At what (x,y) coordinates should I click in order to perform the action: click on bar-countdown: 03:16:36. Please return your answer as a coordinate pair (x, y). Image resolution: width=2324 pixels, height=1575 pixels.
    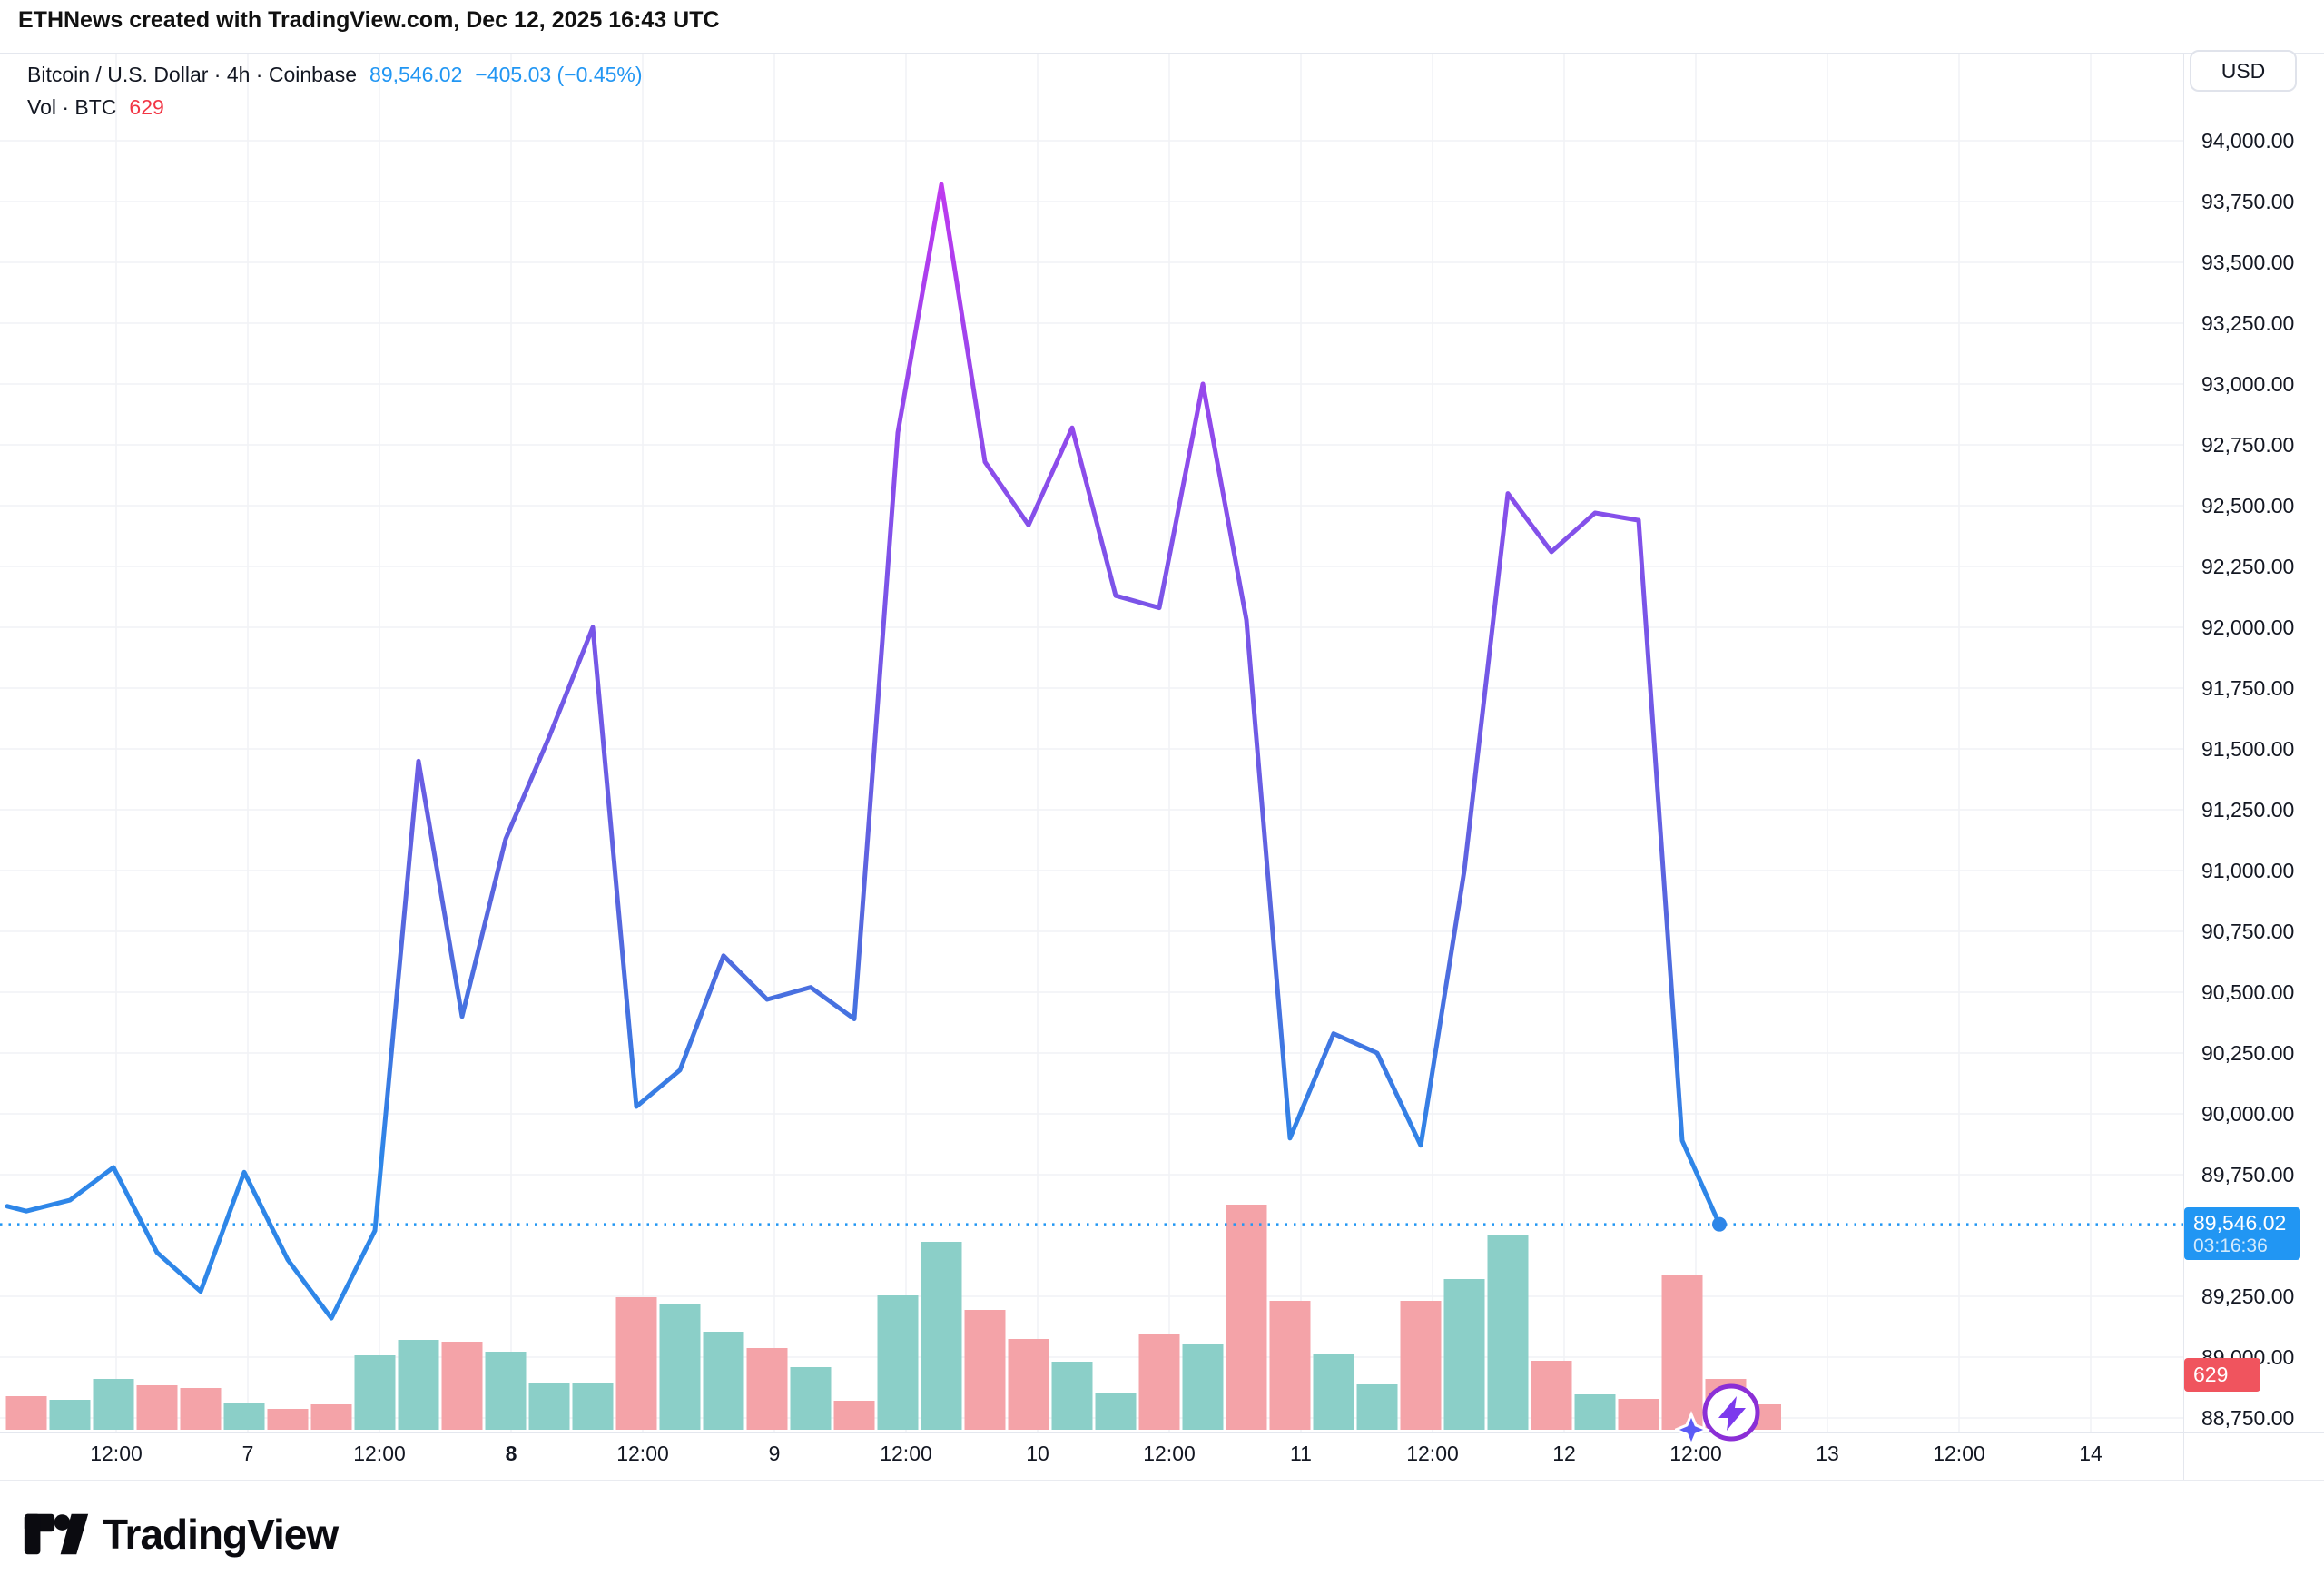
    Looking at the image, I should click on (2230, 1246).